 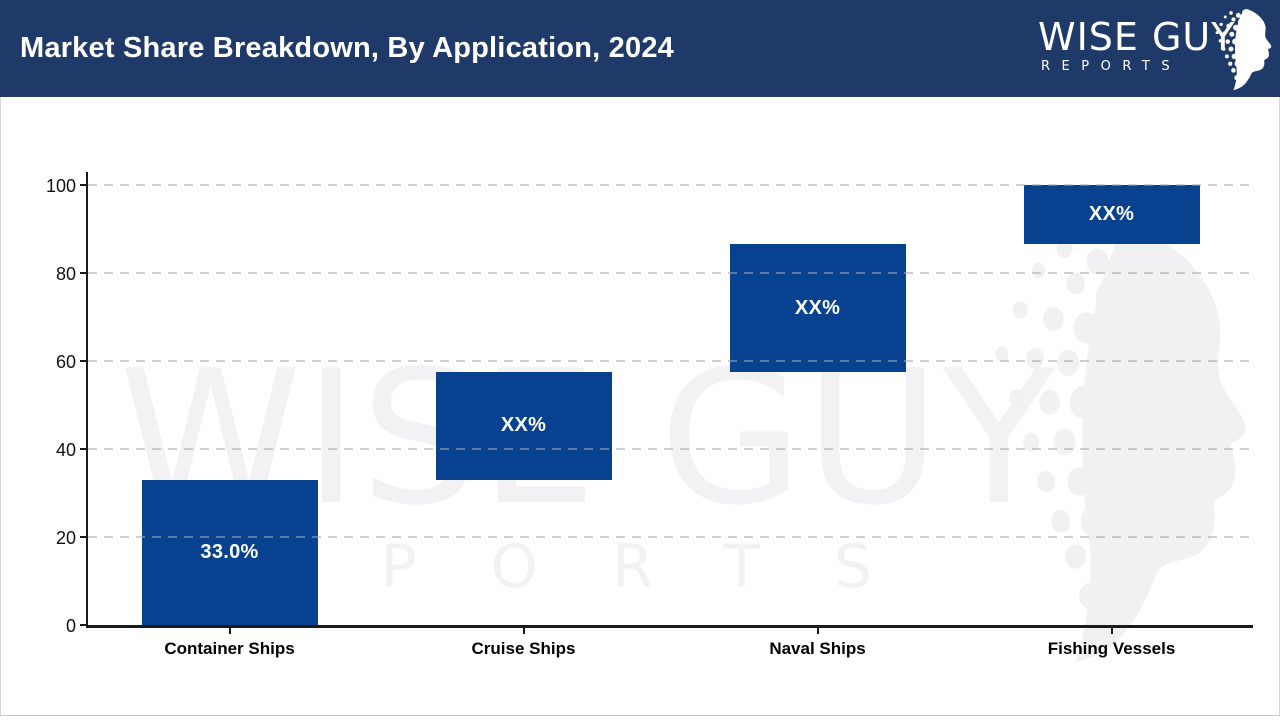 I want to click on bar-container-ships: 33.0%, so click(x=229, y=552).